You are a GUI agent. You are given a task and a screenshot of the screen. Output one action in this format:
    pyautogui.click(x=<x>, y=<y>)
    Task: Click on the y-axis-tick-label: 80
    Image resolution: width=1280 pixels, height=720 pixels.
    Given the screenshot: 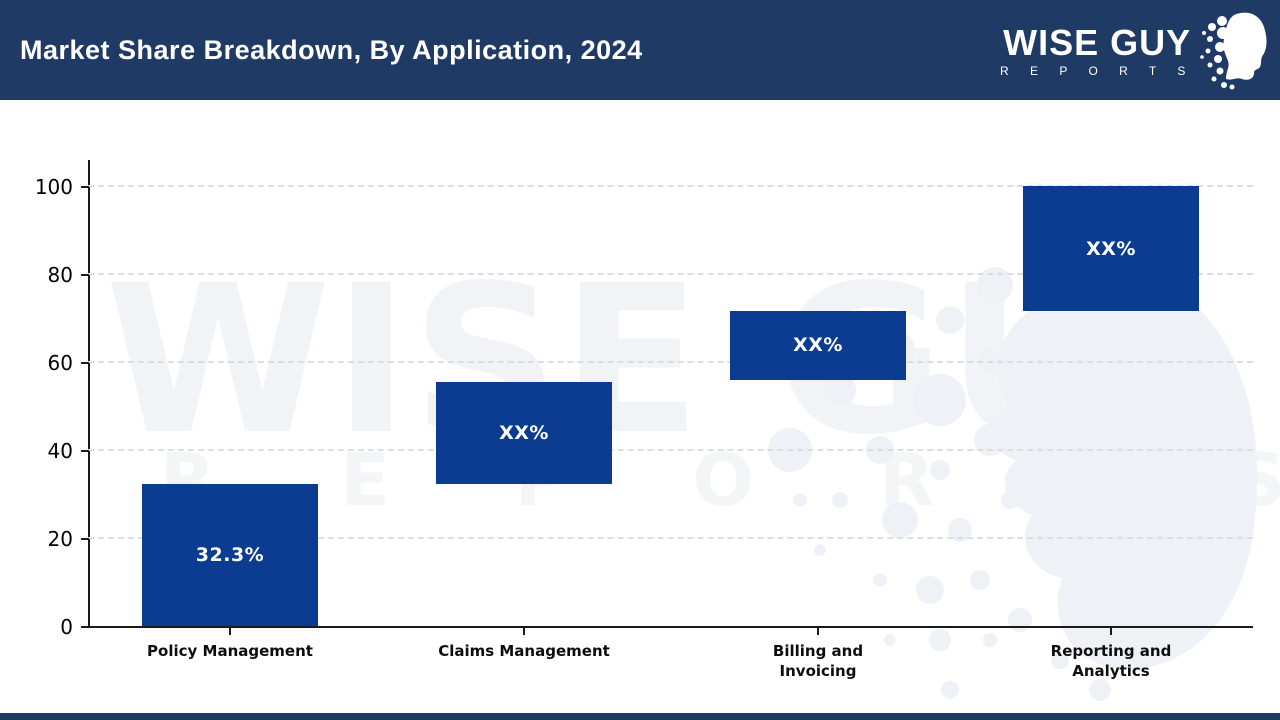 What is the action you would take?
    pyautogui.click(x=60, y=275)
    